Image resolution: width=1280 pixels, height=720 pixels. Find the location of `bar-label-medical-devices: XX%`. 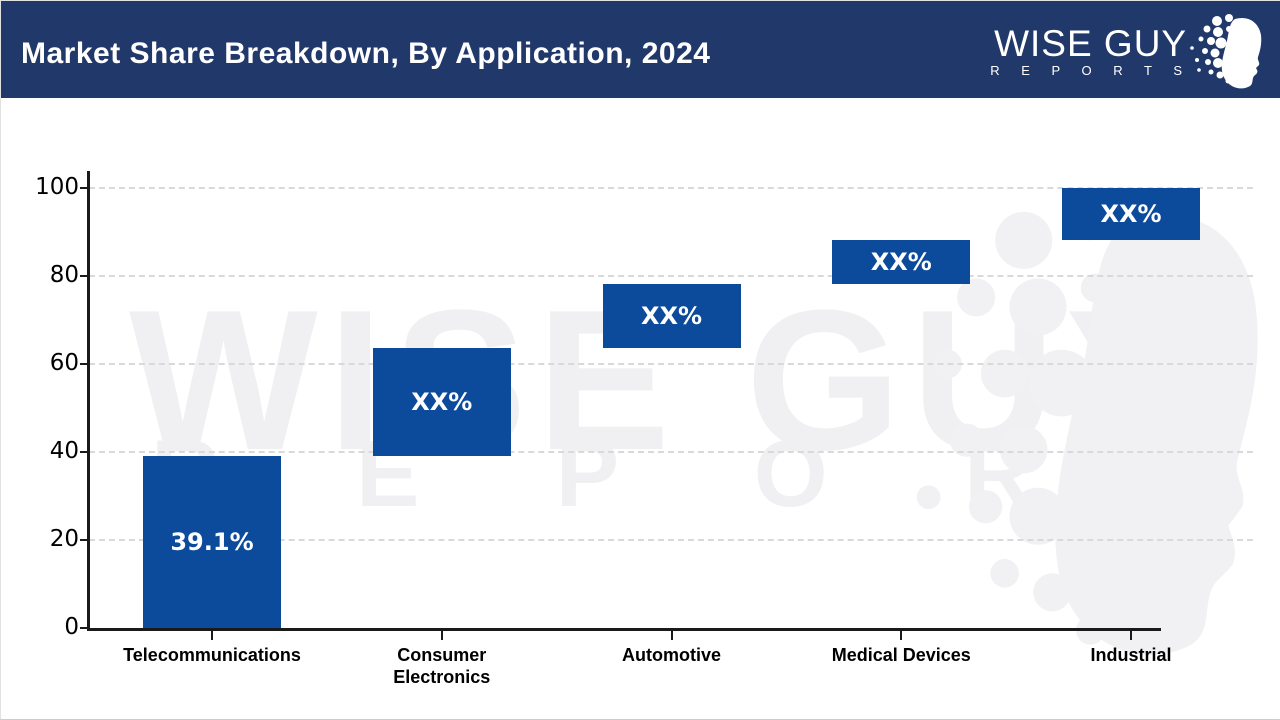

bar-label-medical-devices: XX% is located at coordinates (901, 262).